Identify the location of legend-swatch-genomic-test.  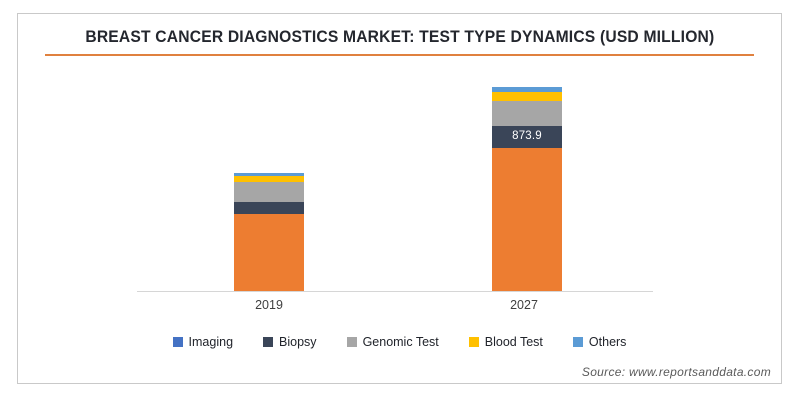
(351, 342).